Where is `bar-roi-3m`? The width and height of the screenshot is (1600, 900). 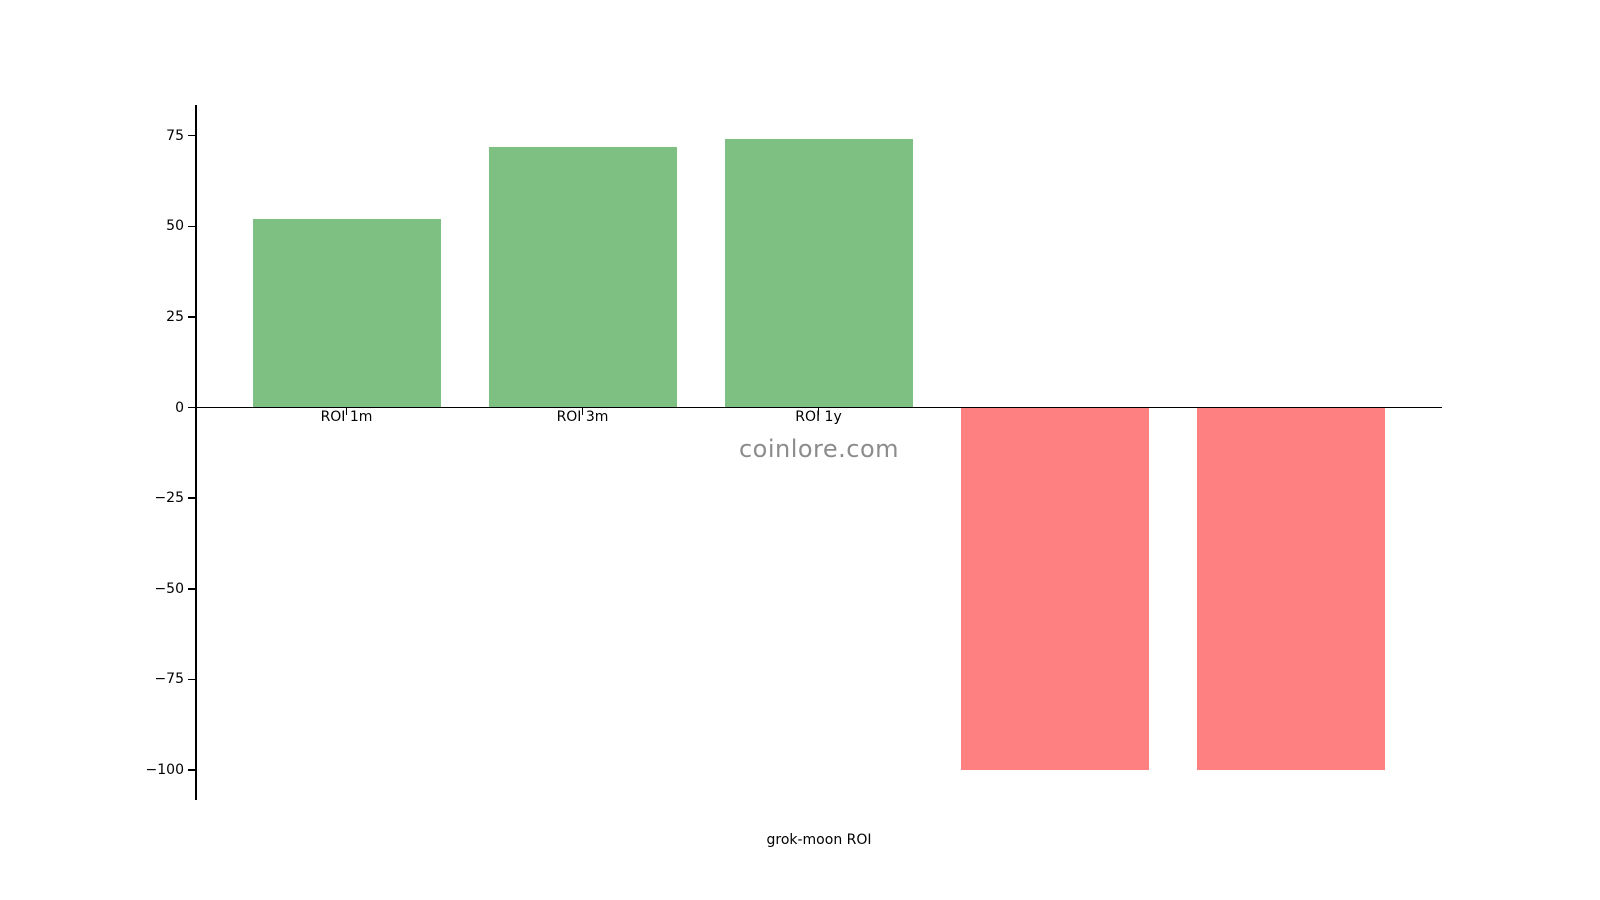 bar-roi-3m is located at coordinates (582, 277).